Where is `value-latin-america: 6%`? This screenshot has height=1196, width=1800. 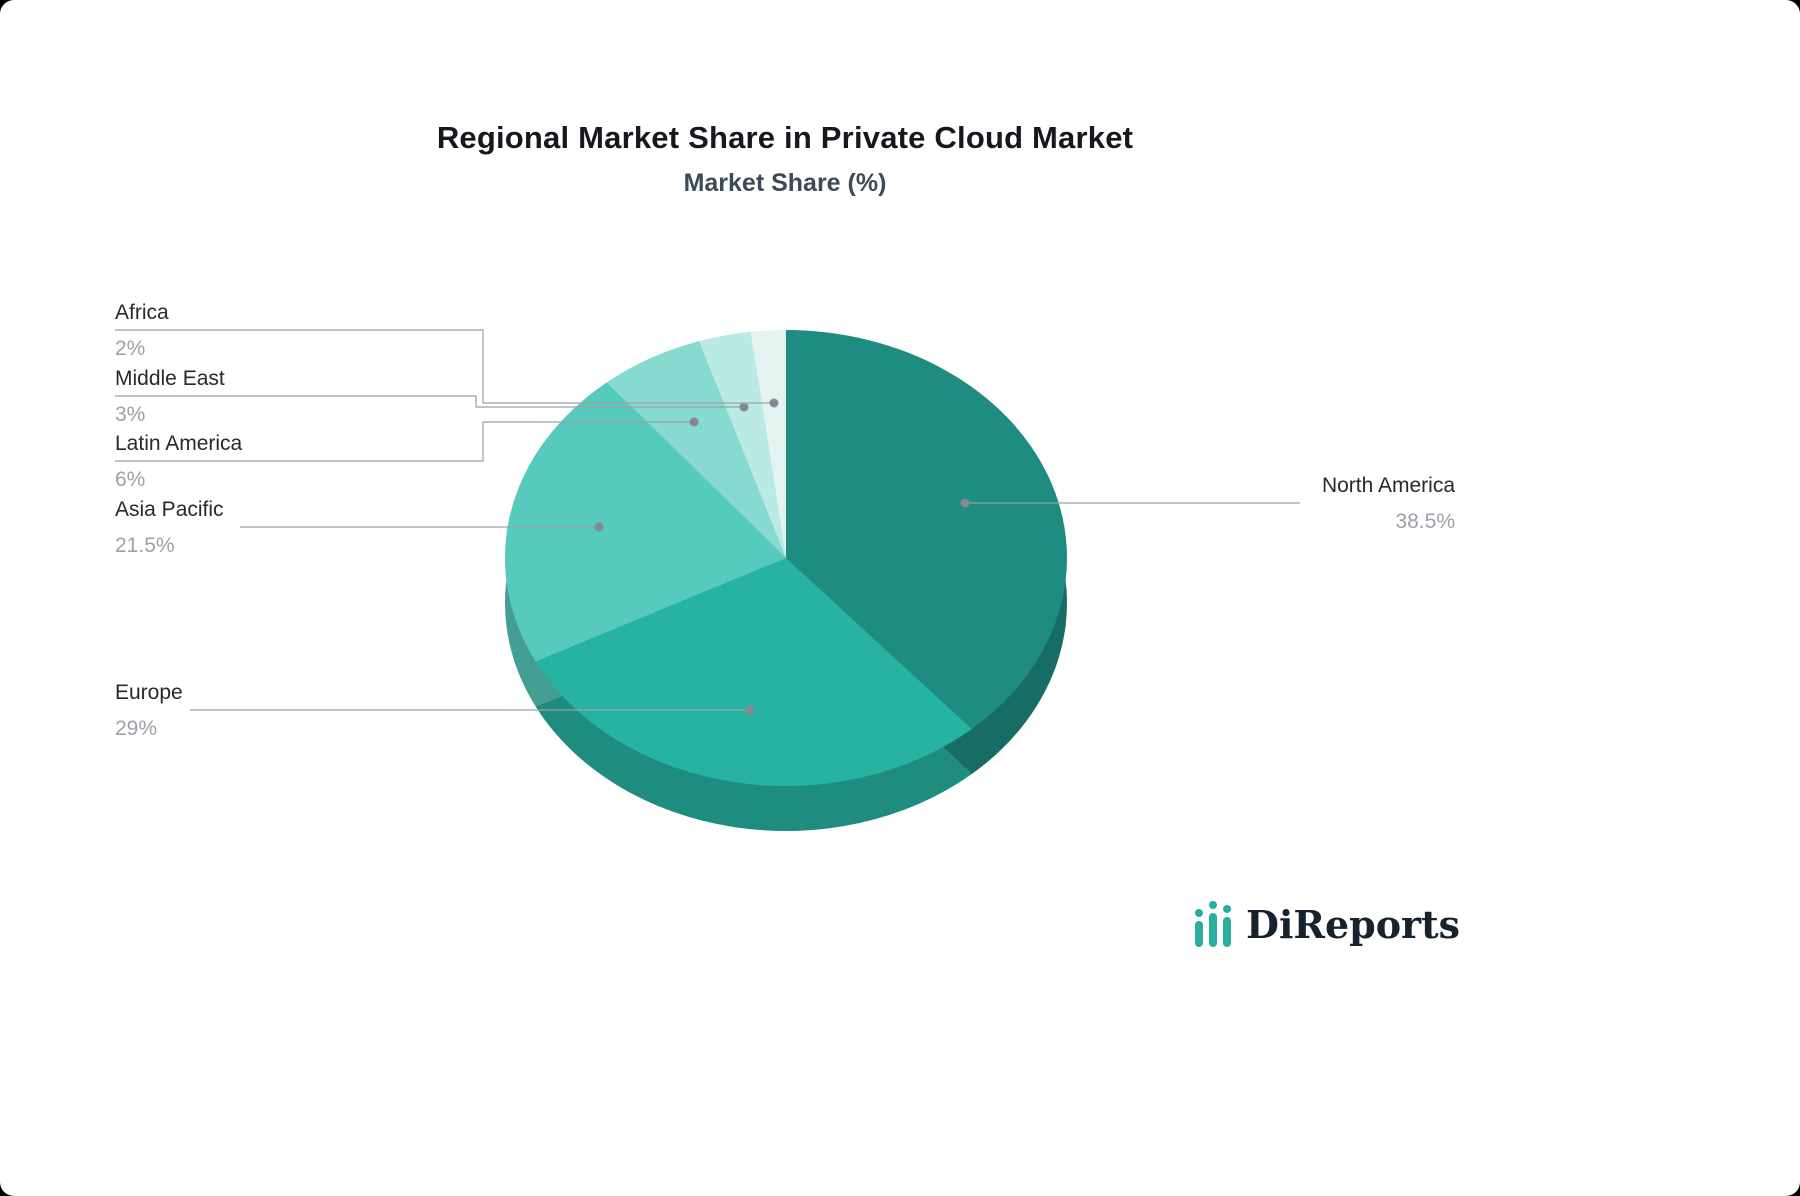 value-latin-america: 6% is located at coordinates (130, 479).